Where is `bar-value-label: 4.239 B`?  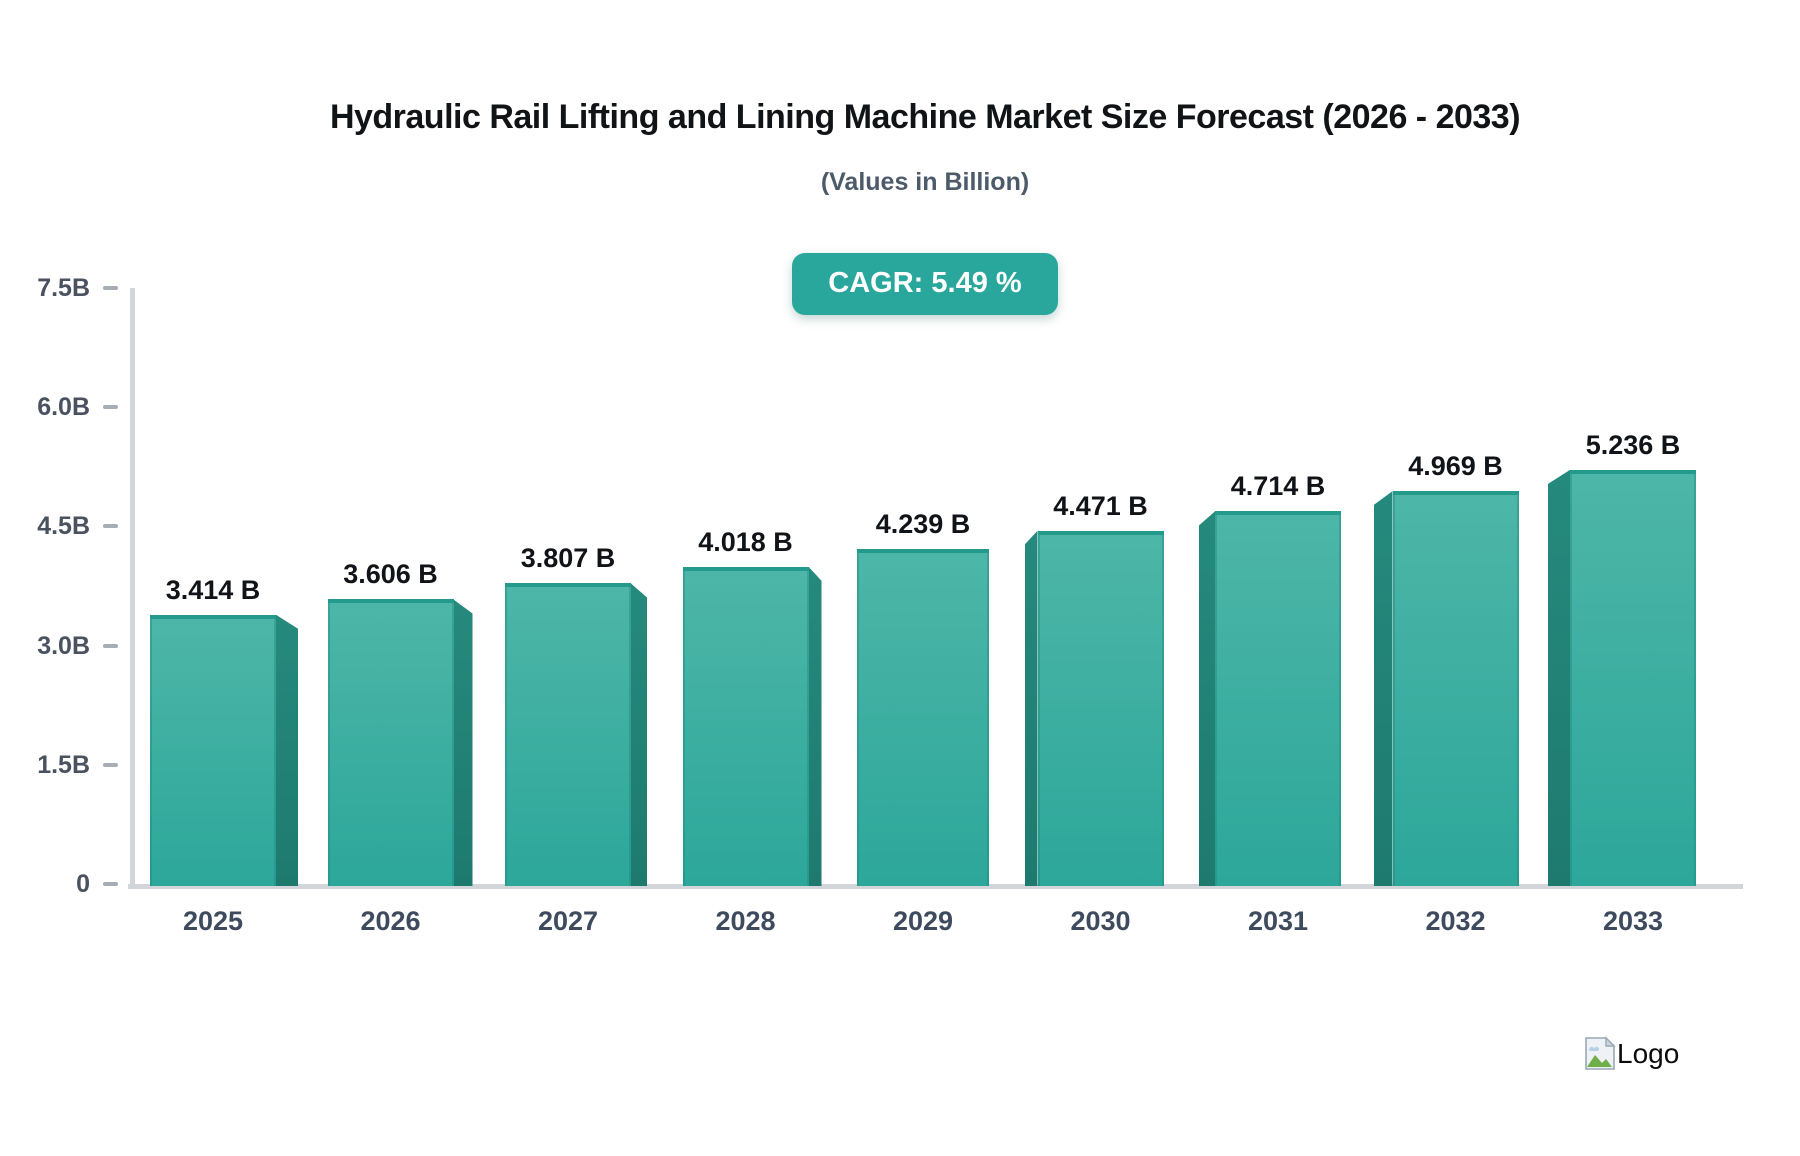
bar-value-label: 4.239 B is located at coordinates (923, 524).